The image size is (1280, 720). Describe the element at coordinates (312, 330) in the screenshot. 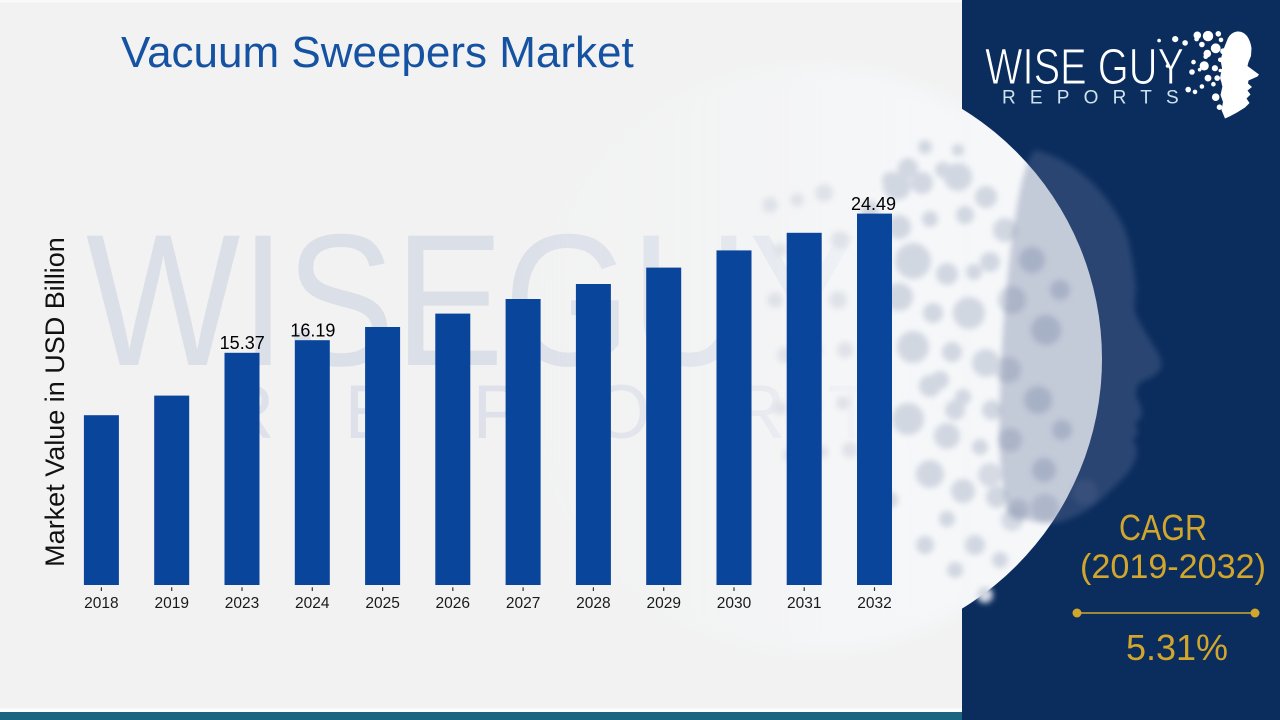

I see `svg-text: 16.19` at that location.